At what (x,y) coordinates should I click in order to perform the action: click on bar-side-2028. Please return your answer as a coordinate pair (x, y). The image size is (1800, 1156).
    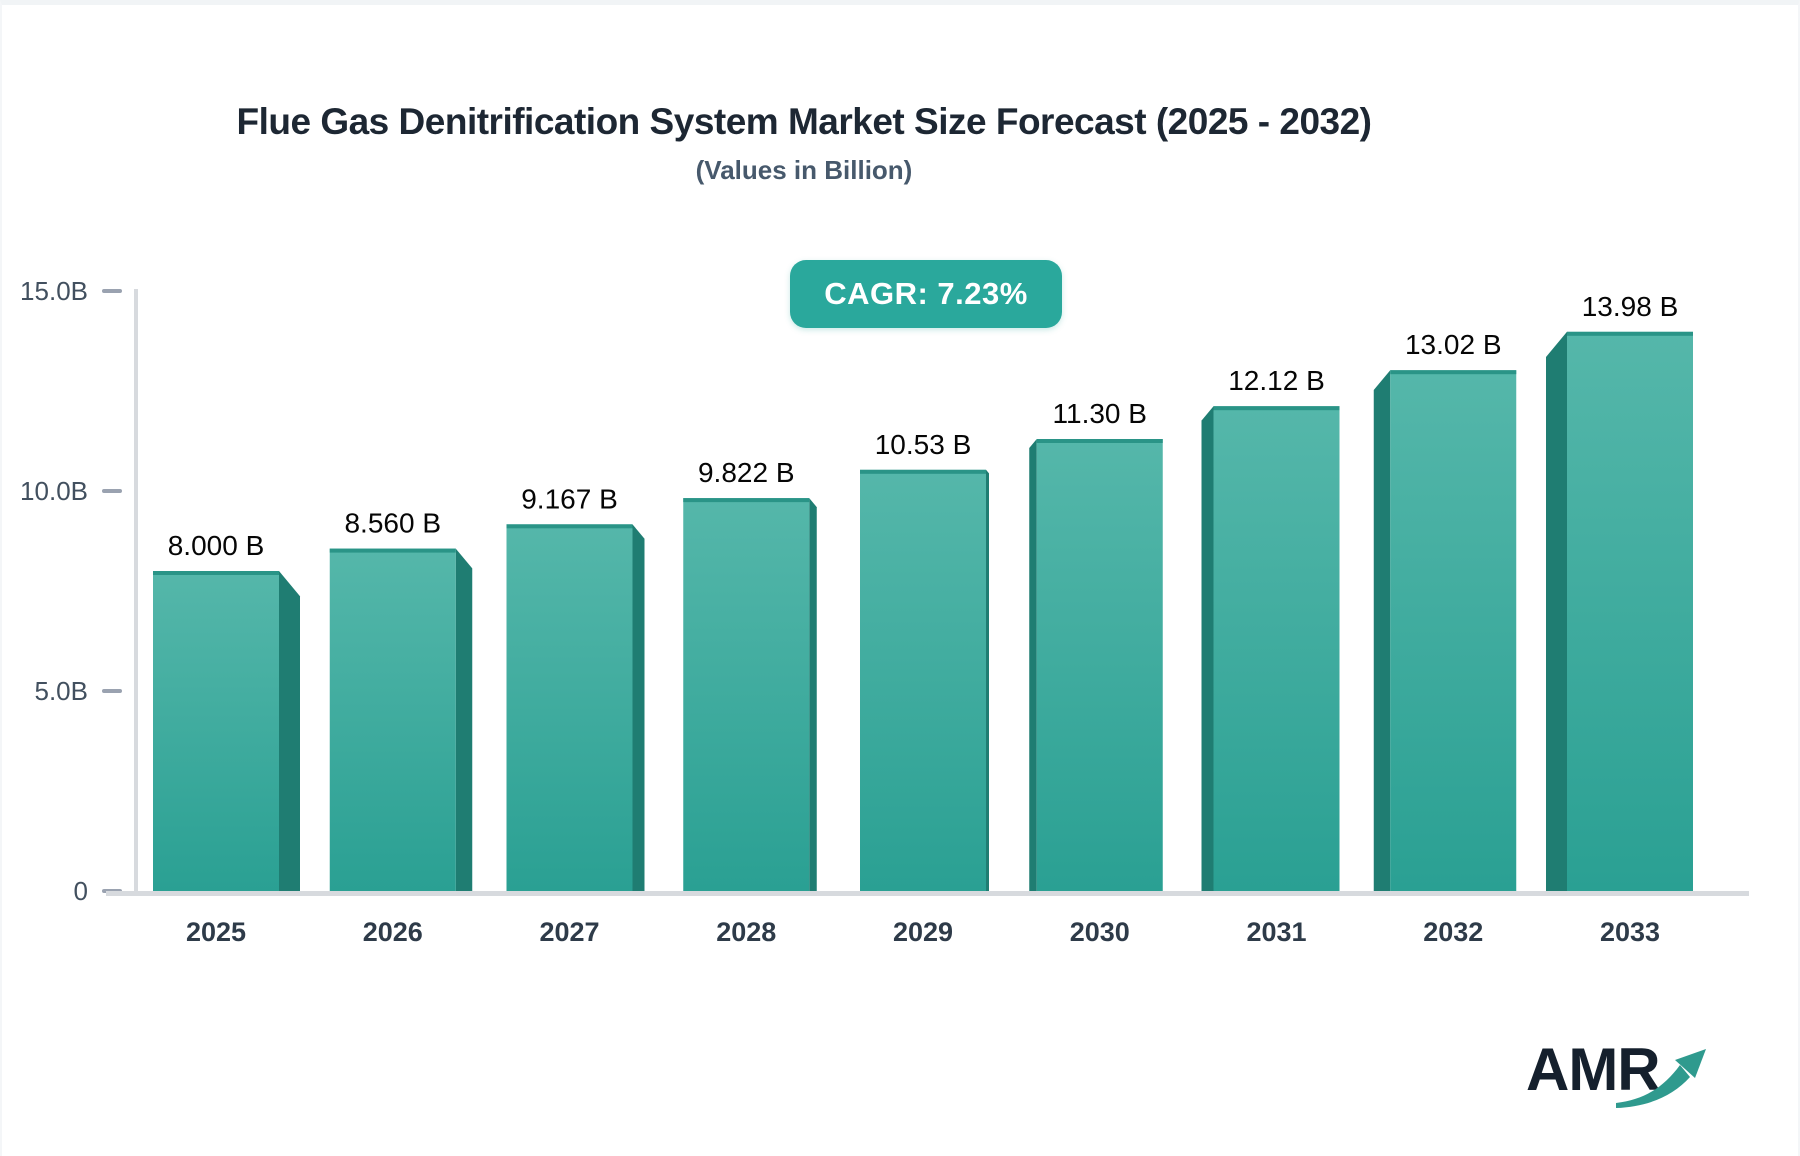
    Looking at the image, I should click on (813, 694).